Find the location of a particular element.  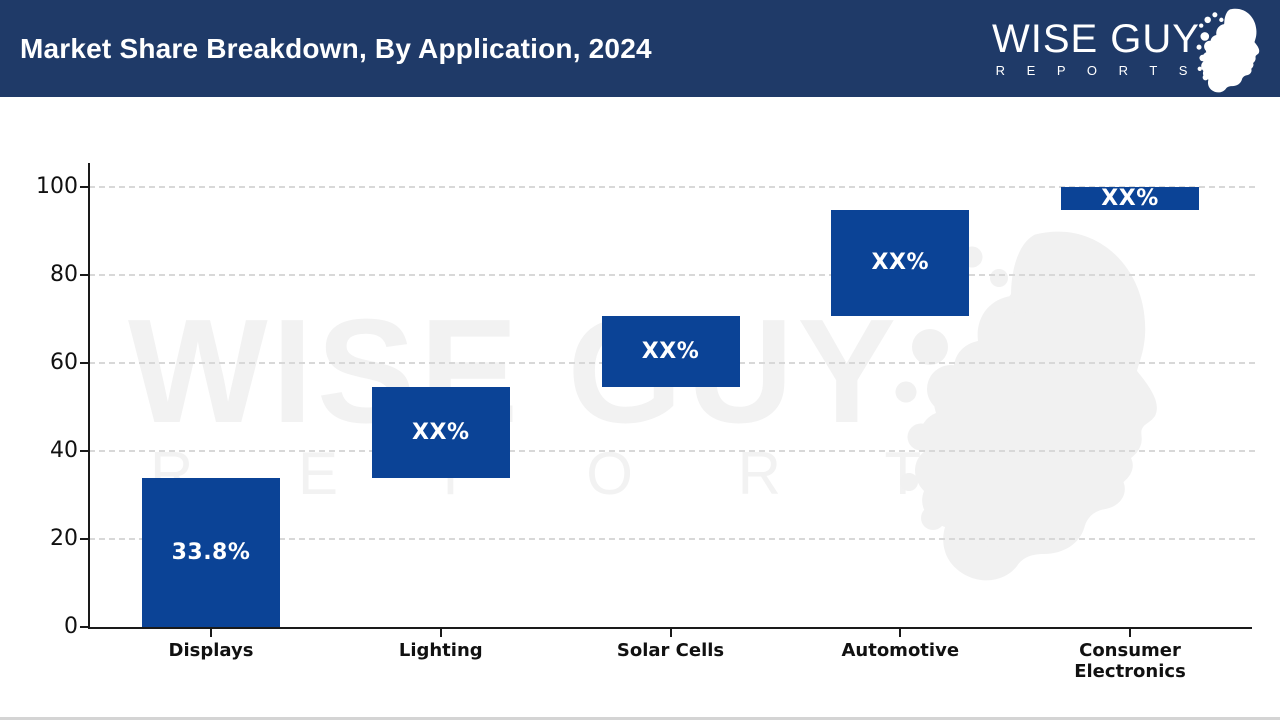

bar-consumer-electronics-text: XX% is located at coordinates (1130, 198).